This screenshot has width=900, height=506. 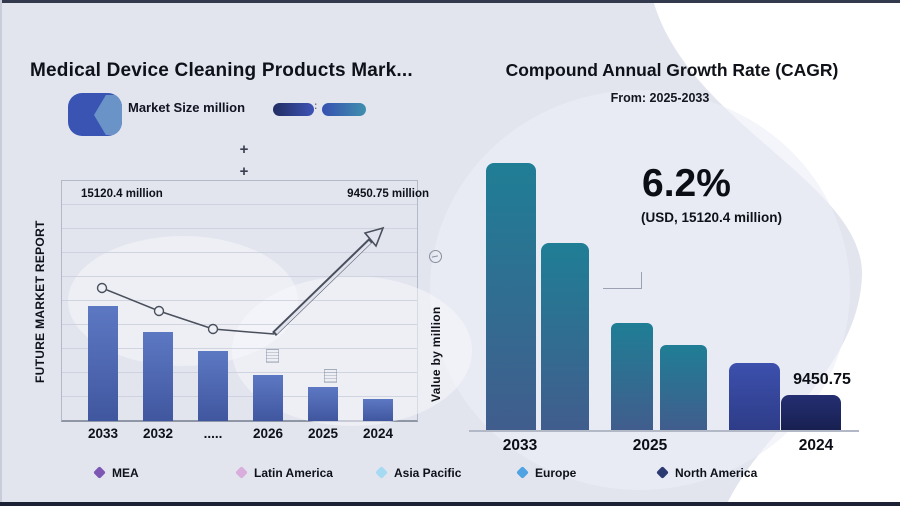 What do you see at coordinates (187, 107) in the screenshot?
I see `market-size-label: Market Size million` at bounding box center [187, 107].